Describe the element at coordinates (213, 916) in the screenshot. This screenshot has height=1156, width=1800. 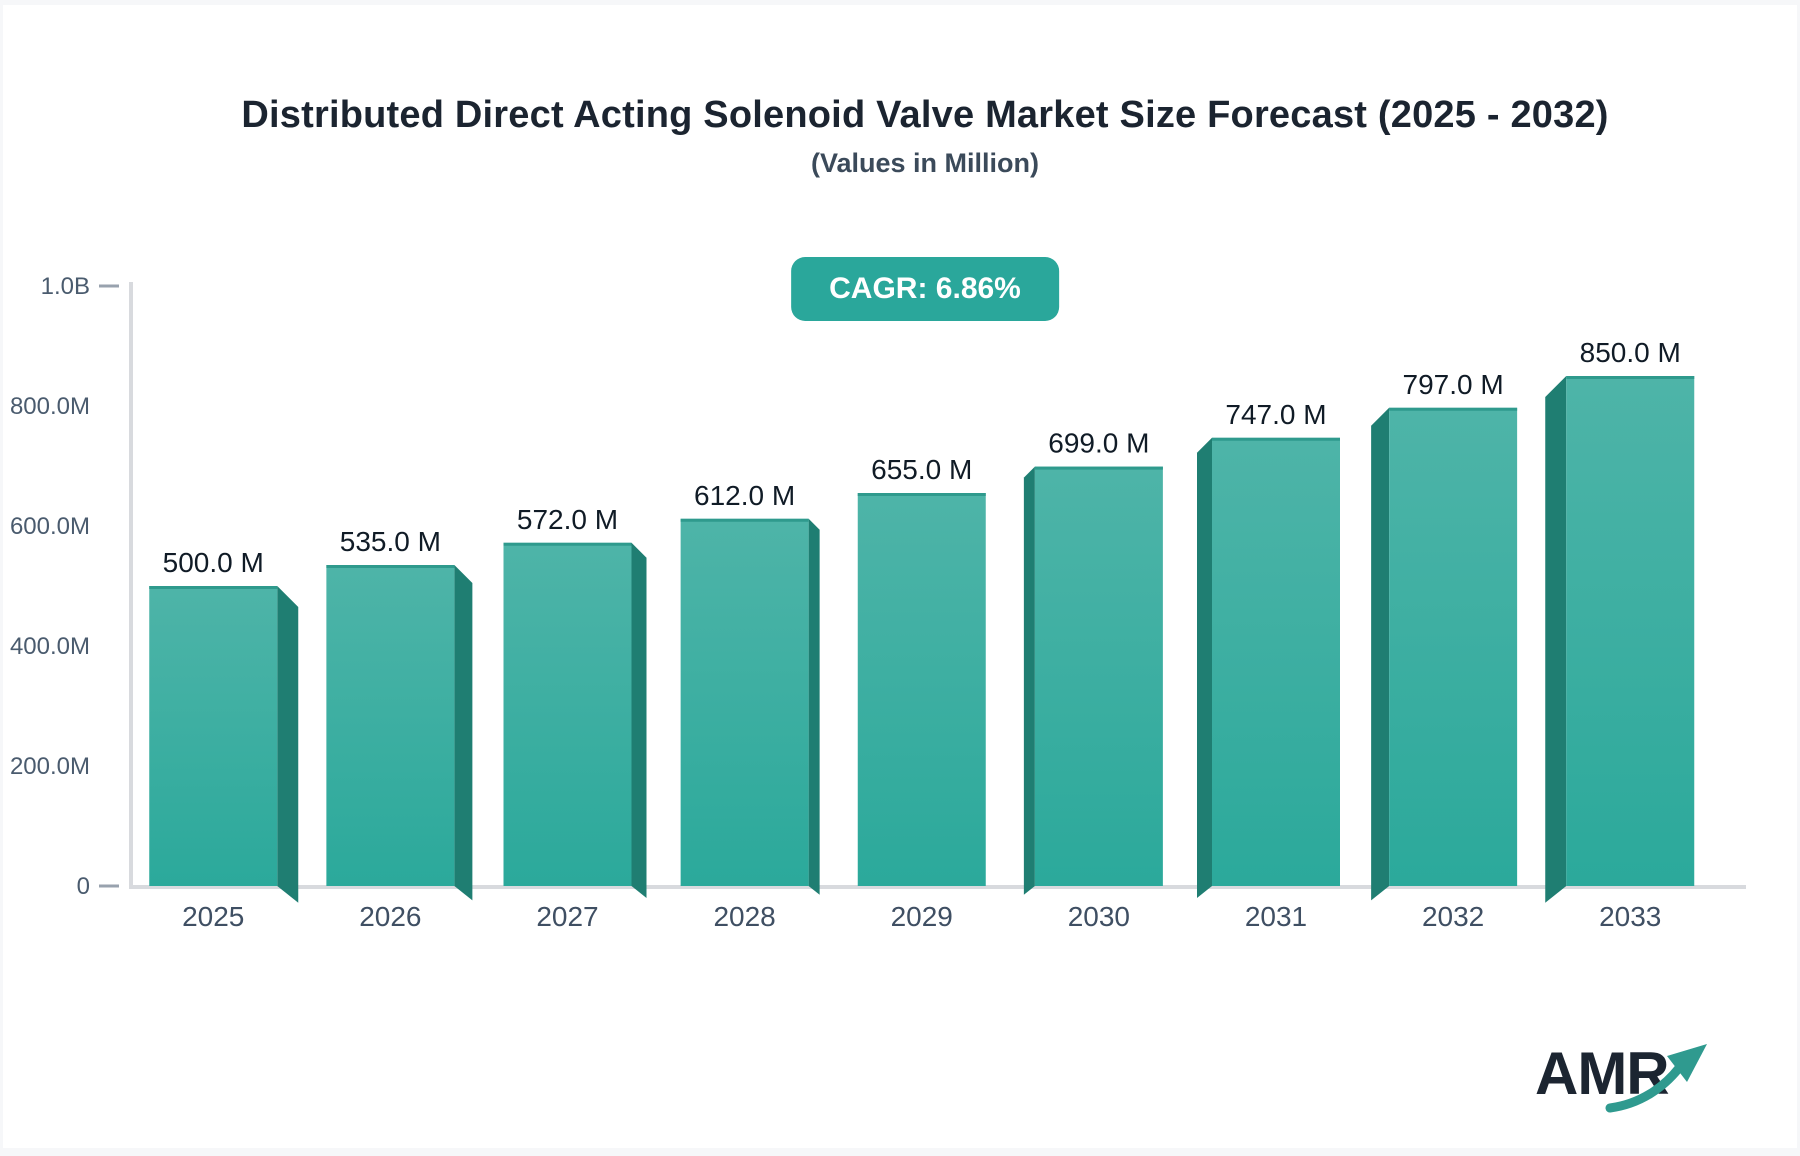
I see `x-tick-label-2025: 2025` at that location.